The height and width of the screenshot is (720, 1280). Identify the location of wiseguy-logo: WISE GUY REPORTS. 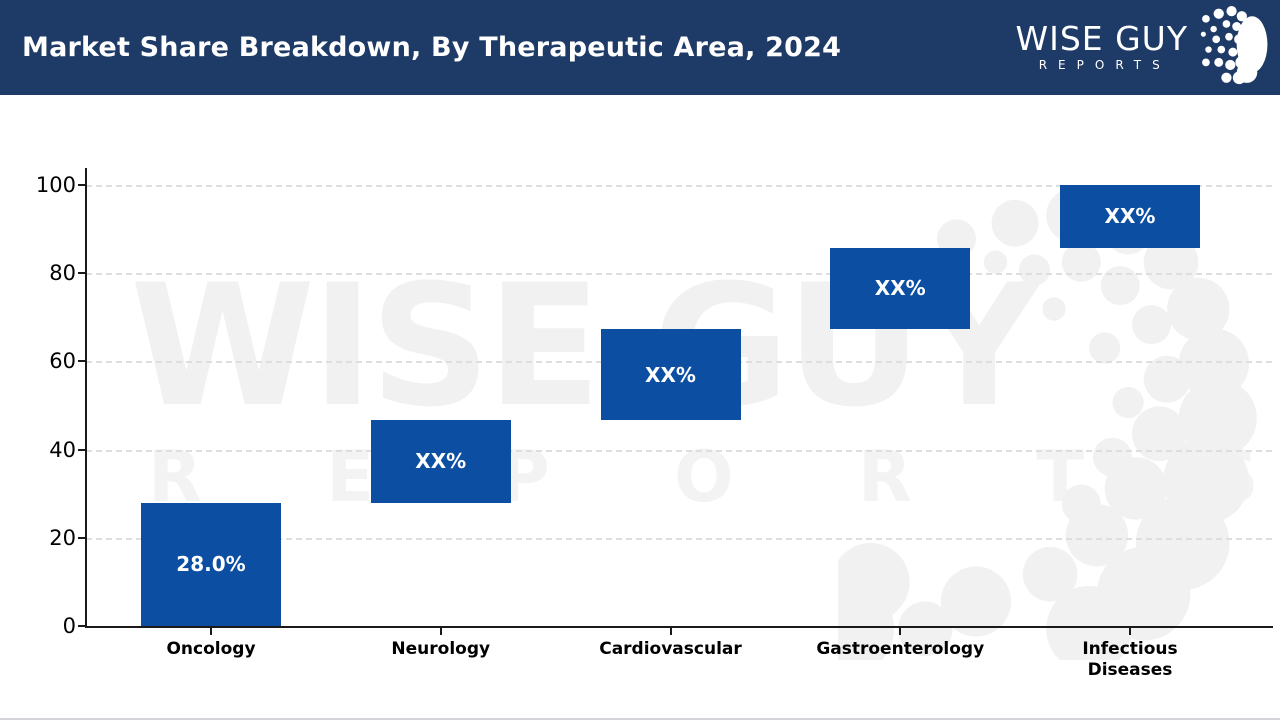
(1141, 47).